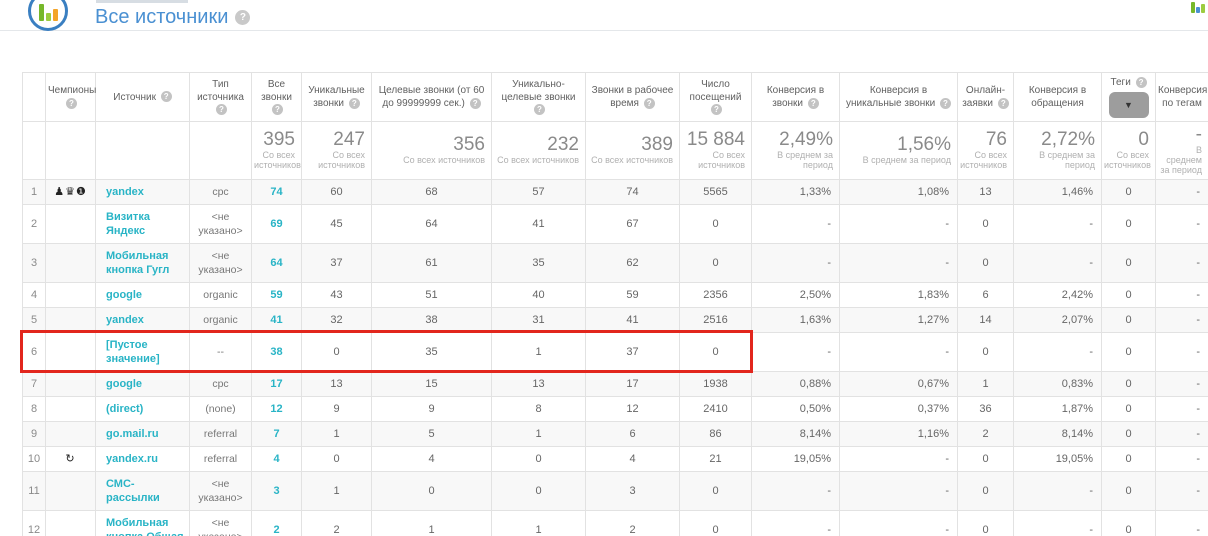 The width and height of the screenshot is (1208, 536). Describe the element at coordinates (276, 263) in the screenshot. I see `all-calls-link: 64` at that location.